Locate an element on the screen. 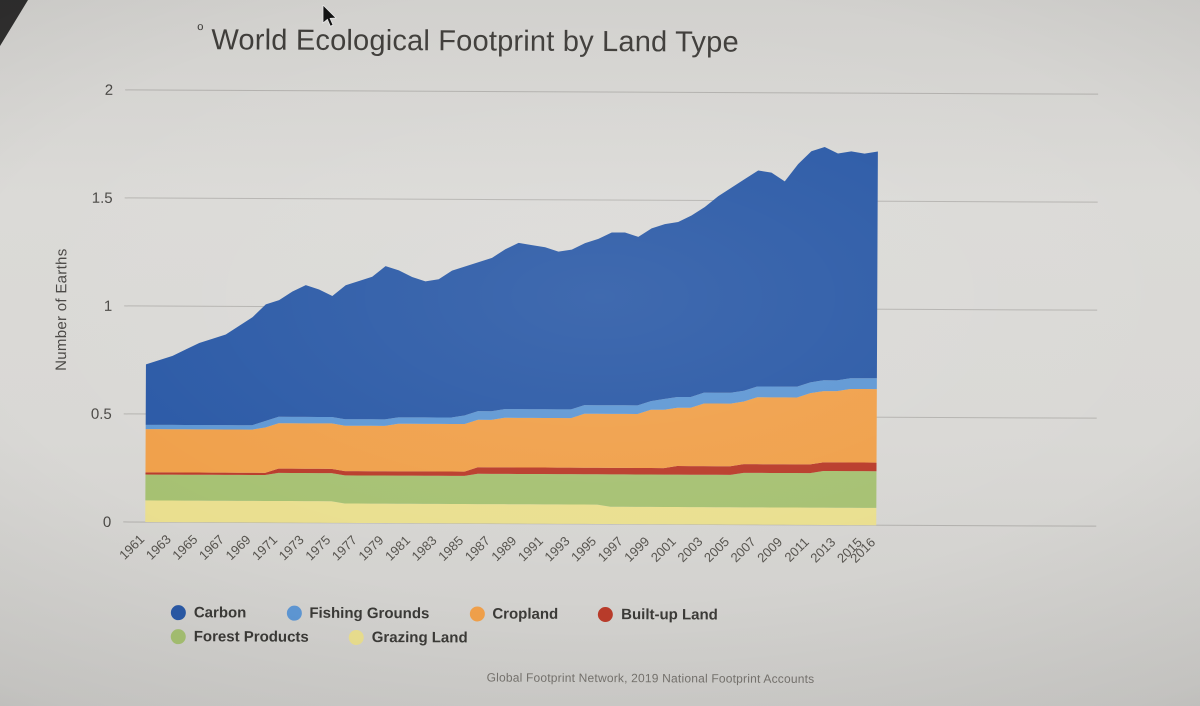 The image size is (1200, 706). svg-text: 1983 is located at coordinates (424, 548).